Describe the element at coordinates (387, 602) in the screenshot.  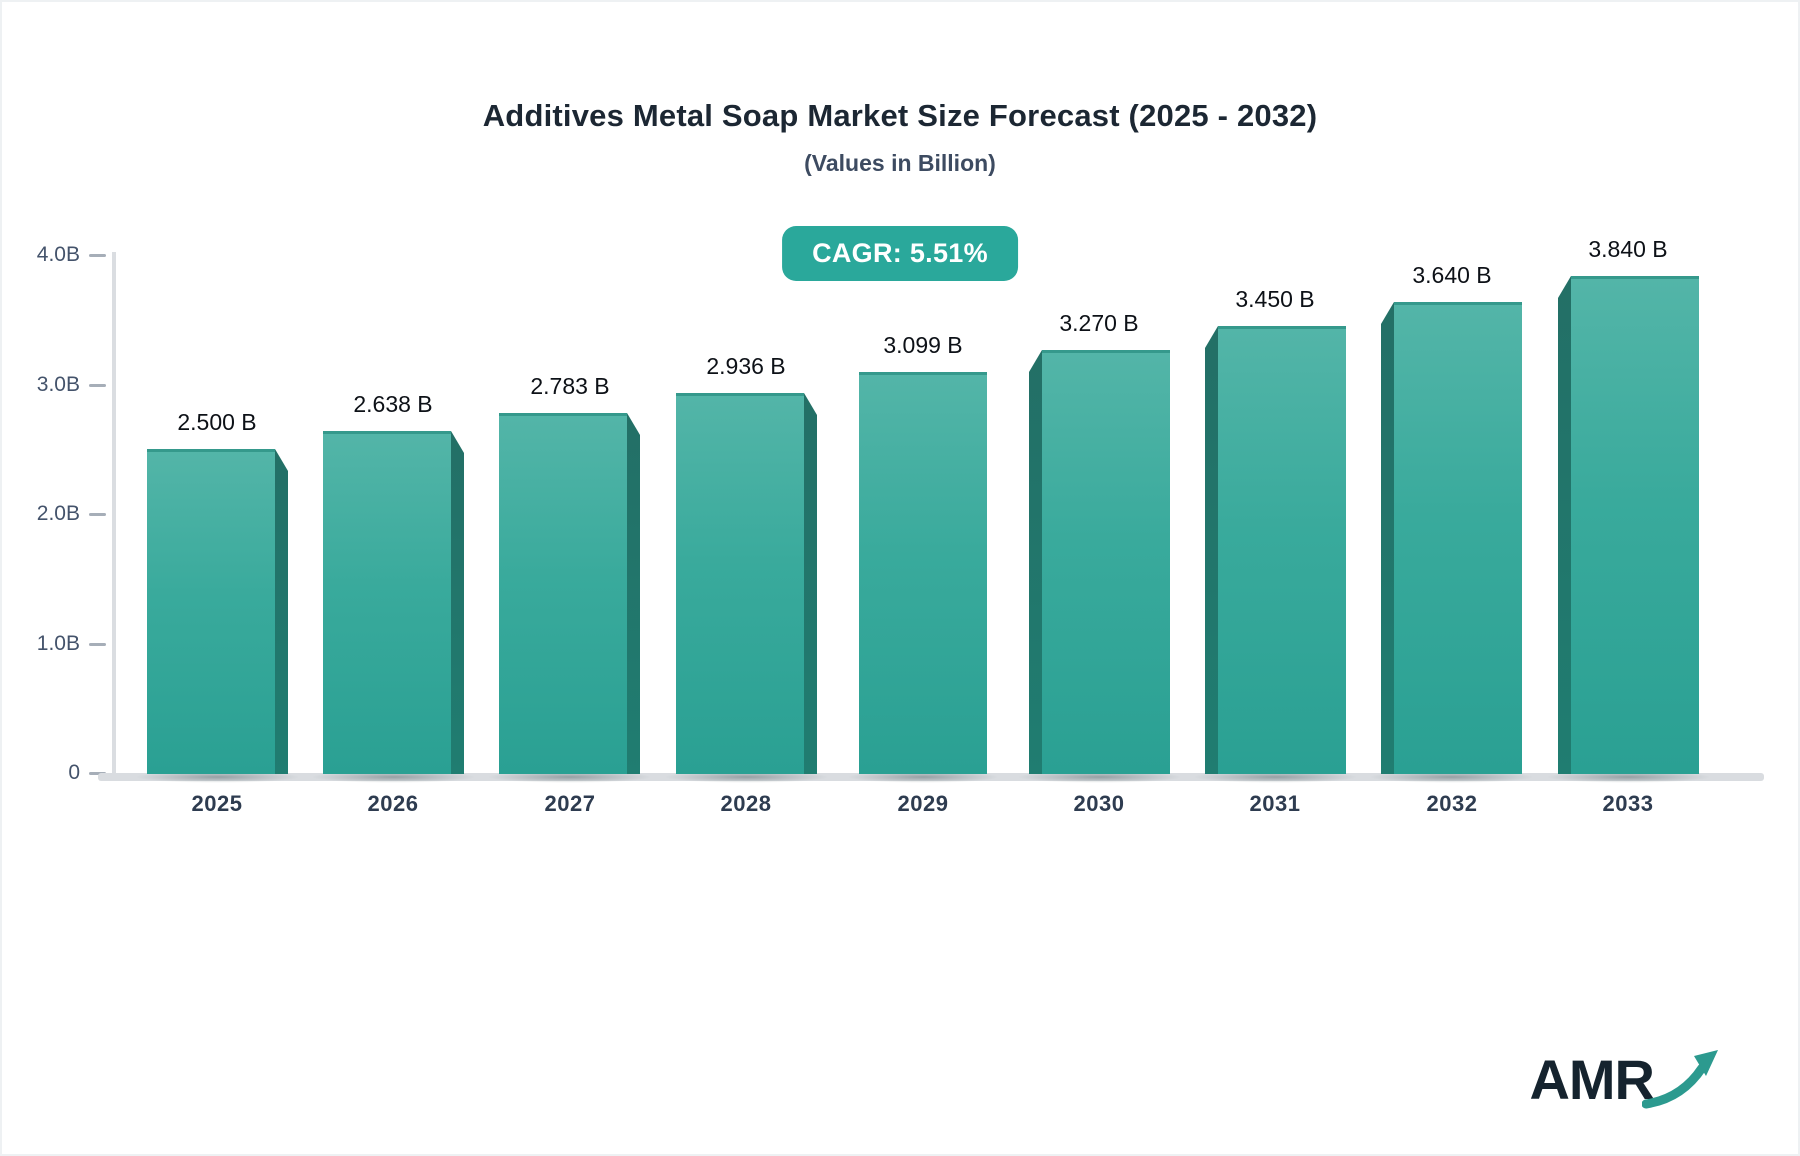
I see `bar-2026` at that location.